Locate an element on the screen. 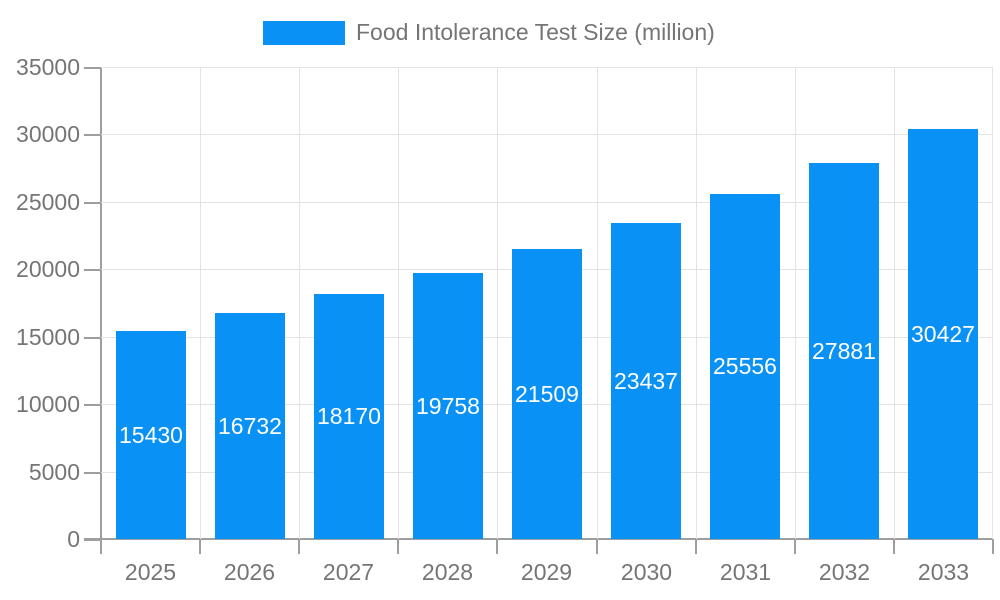 Image resolution: width=1000 pixels, height=600 pixels. y-axis-tick-label: 30000 is located at coordinates (48, 134).